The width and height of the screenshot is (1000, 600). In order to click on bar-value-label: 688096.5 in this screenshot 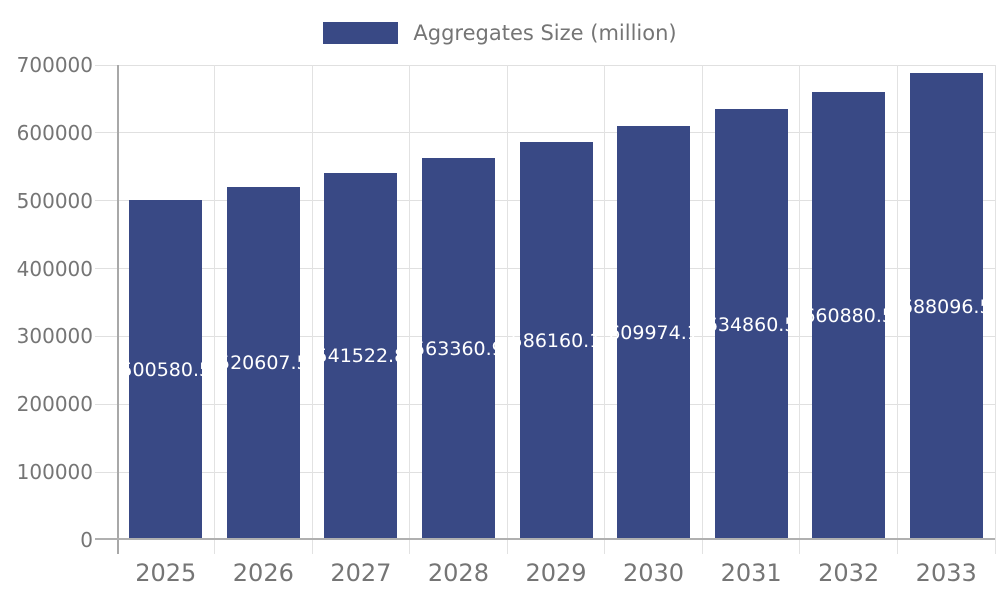, I will do `click(946, 306)`.